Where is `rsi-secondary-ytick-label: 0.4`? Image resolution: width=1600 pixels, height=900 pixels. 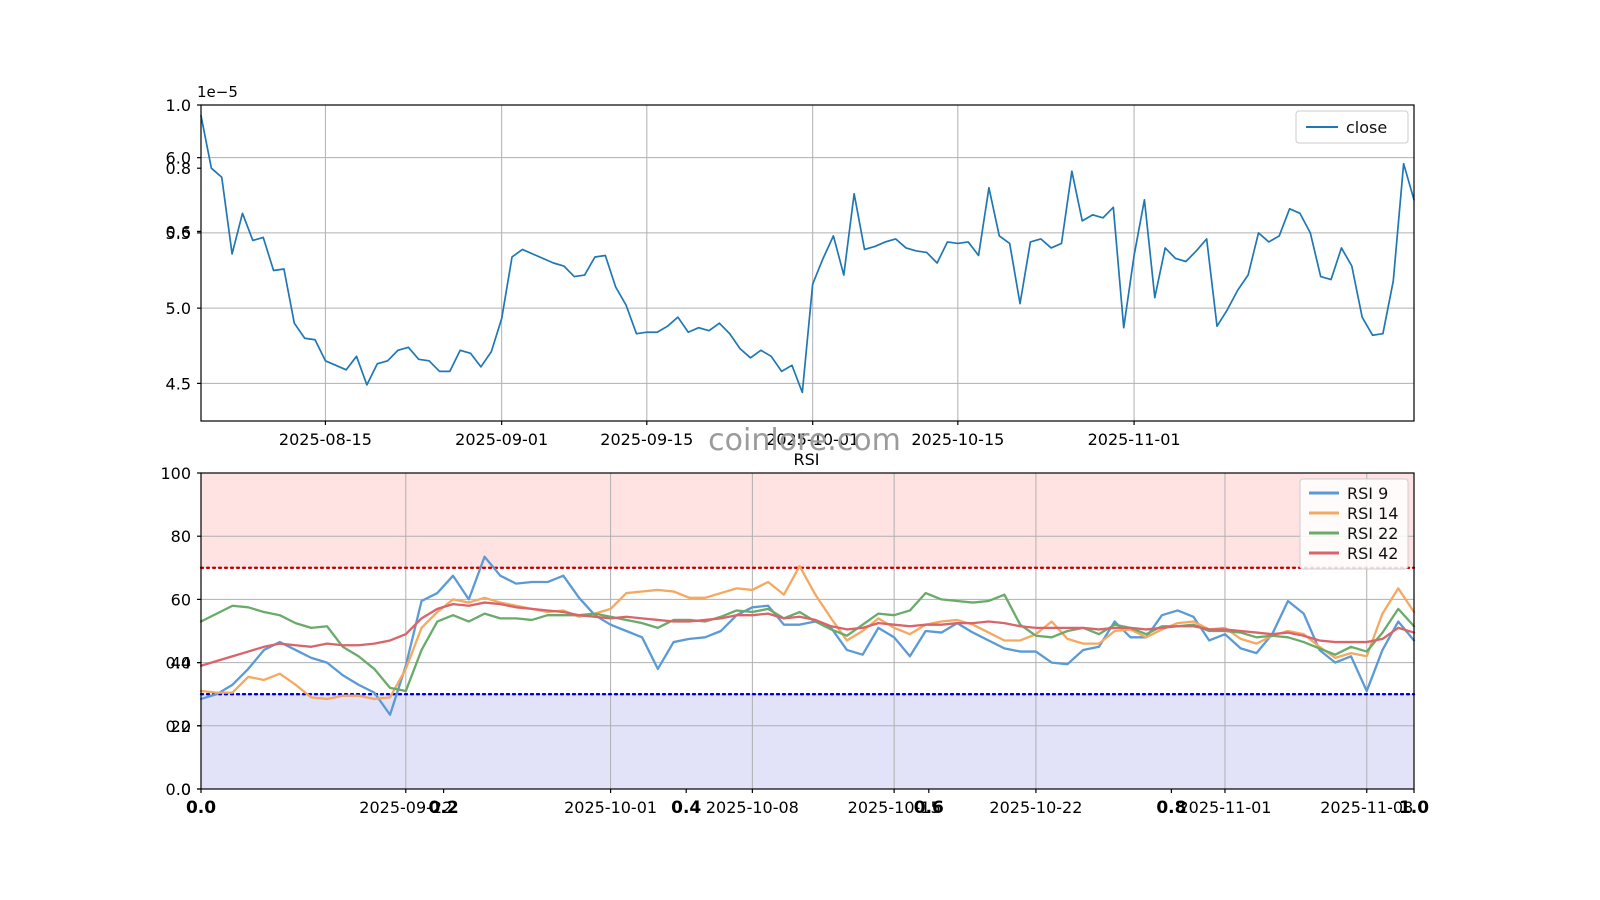
rsi-secondary-ytick-label: 0.4 is located at coordinates (178, 663).